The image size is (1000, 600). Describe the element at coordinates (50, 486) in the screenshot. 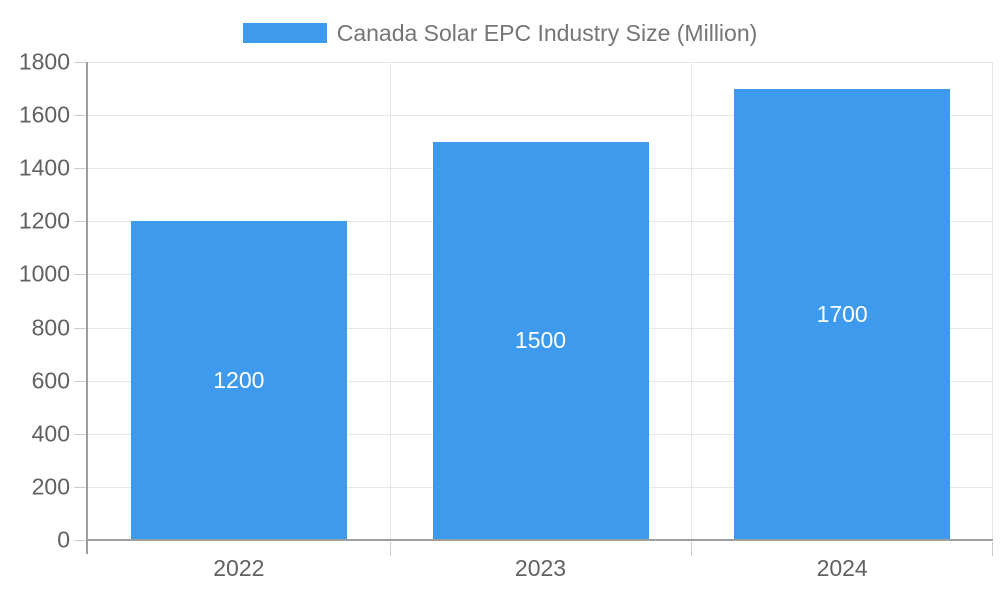

I see `y-tick-label: 200` at that location.